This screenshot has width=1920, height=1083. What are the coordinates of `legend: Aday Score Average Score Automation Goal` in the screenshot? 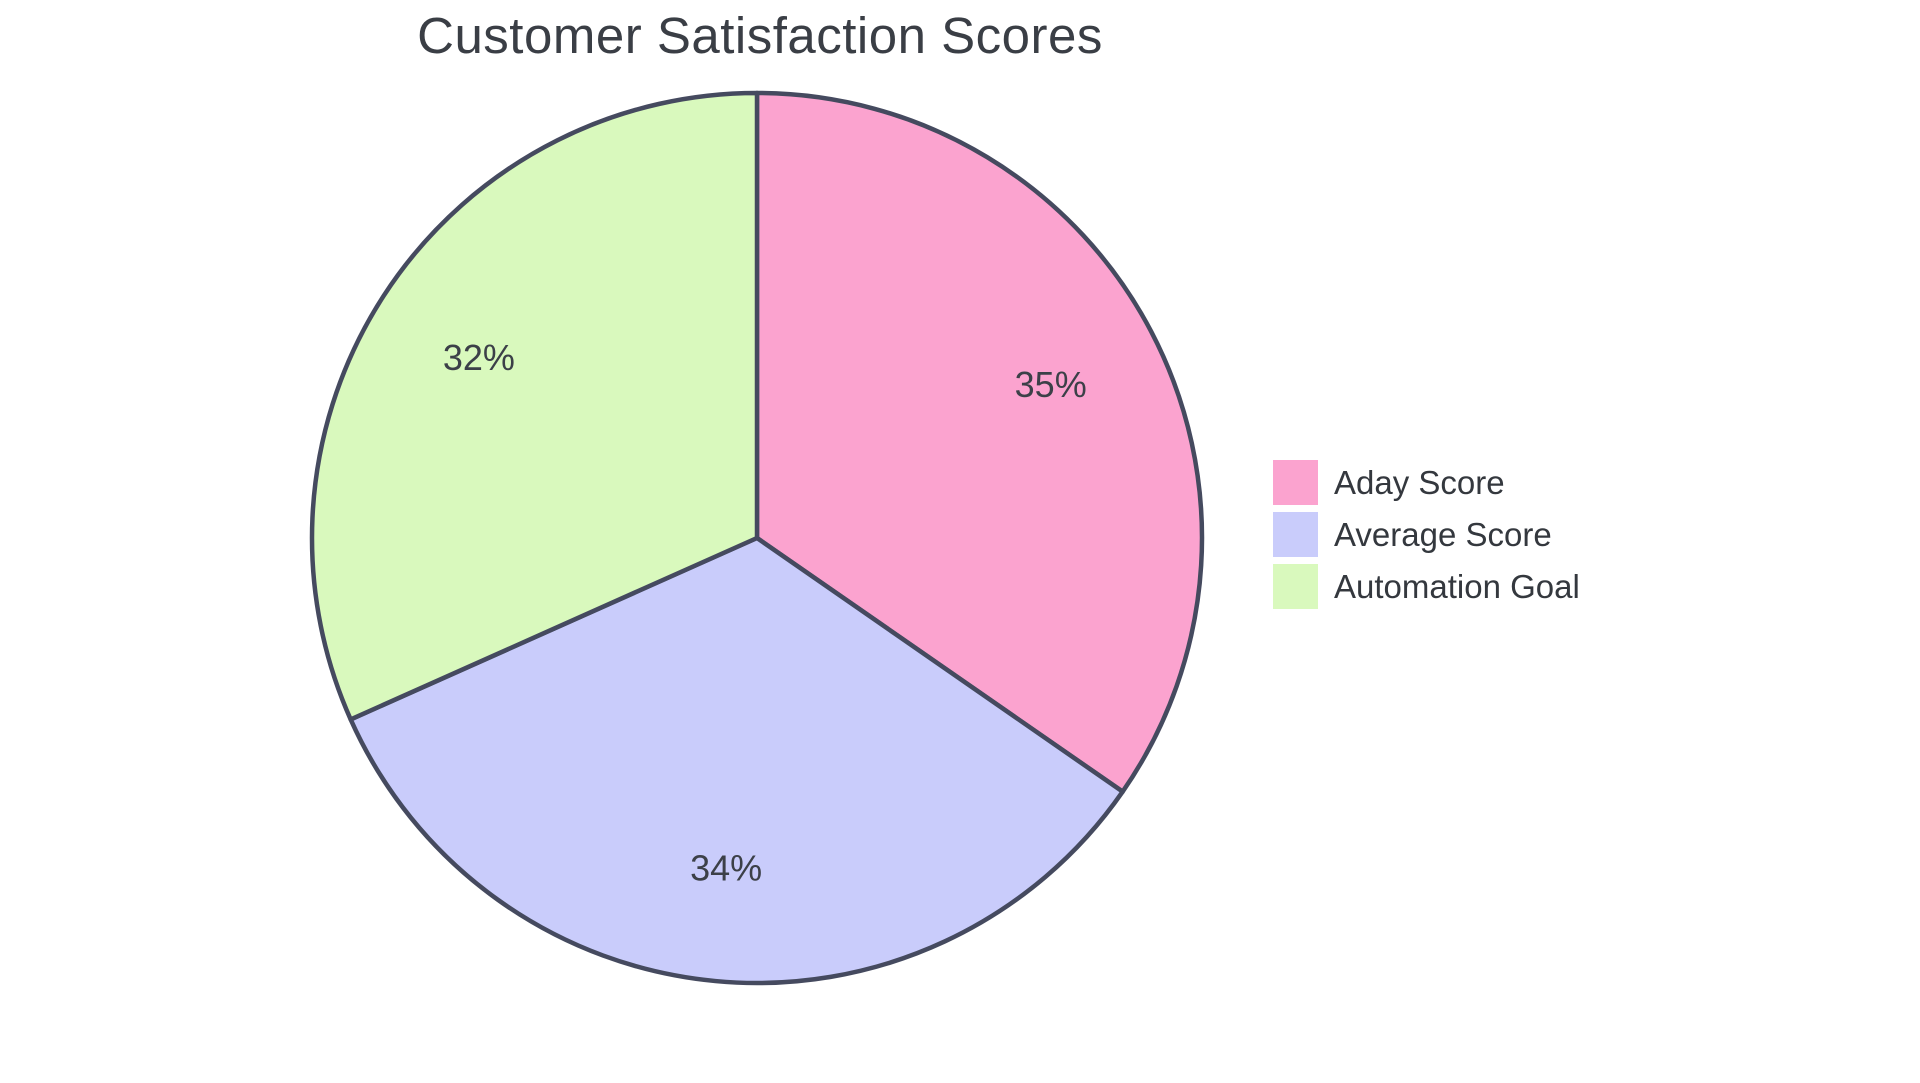 It's located at (1426, 534).